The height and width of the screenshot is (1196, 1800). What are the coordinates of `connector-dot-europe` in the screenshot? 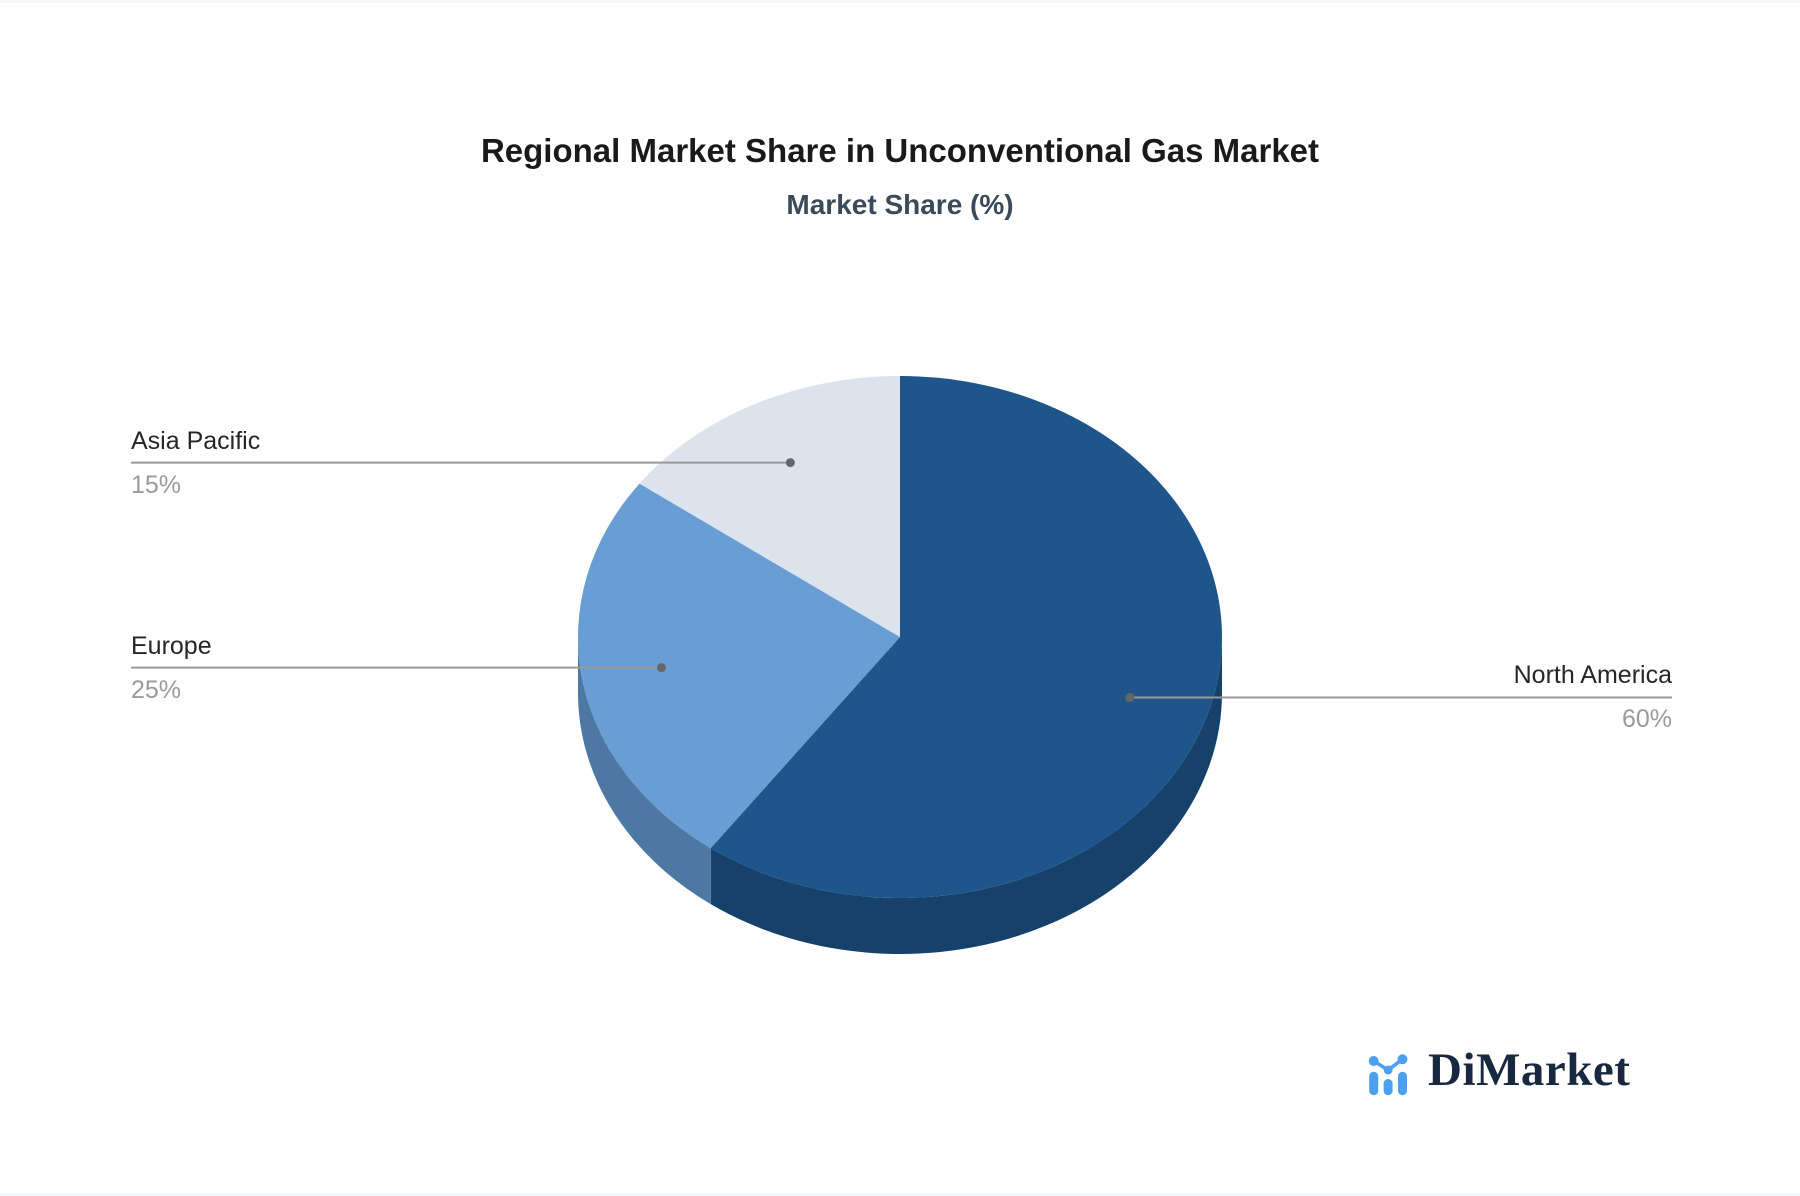 It's located at (661, 668).